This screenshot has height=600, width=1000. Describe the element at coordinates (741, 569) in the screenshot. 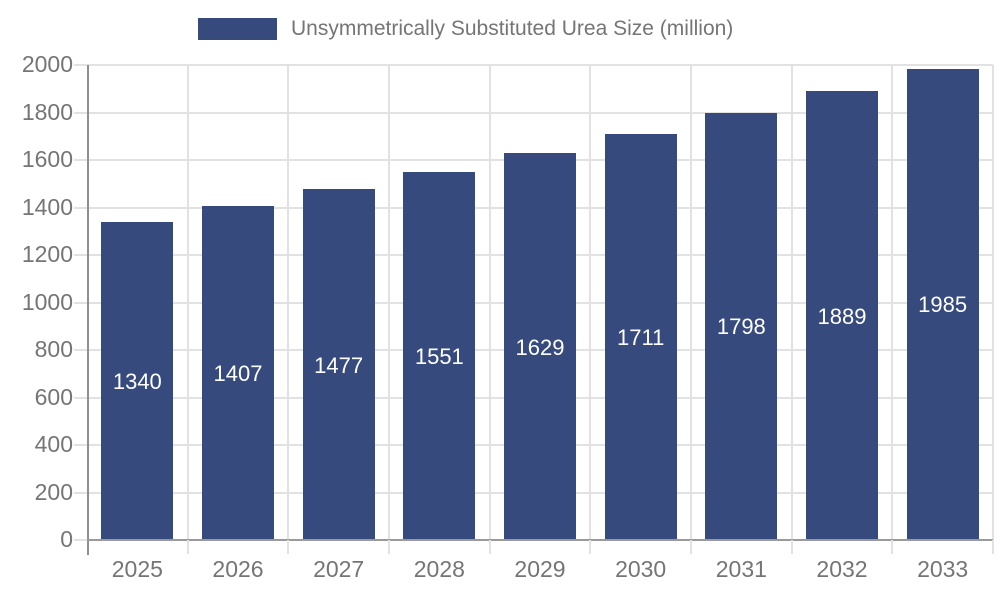

I see `x-axis-tick-label: 2031` at that location.